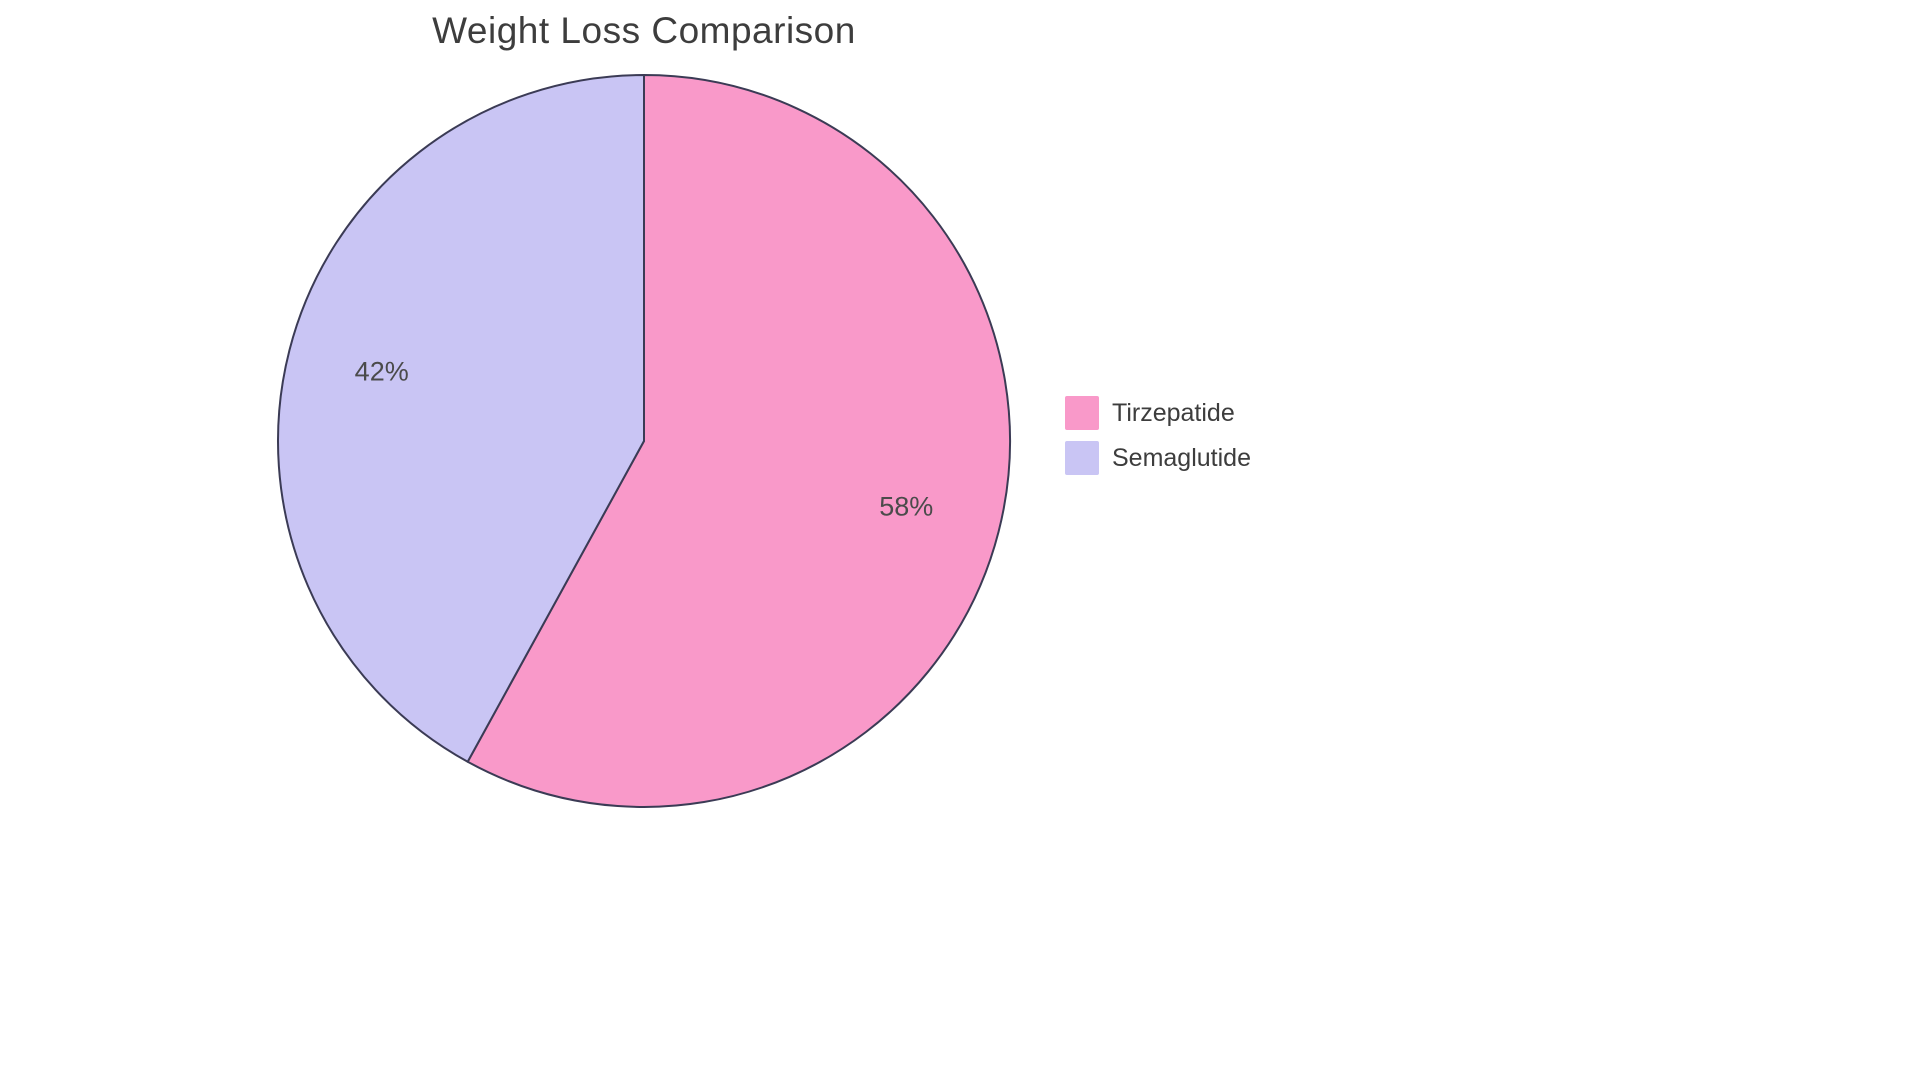  What do you see at coordinates (382, 372) in the screenshot?
I see `slice-label-semaglutide: 42%` at bounding box center [382, 372].